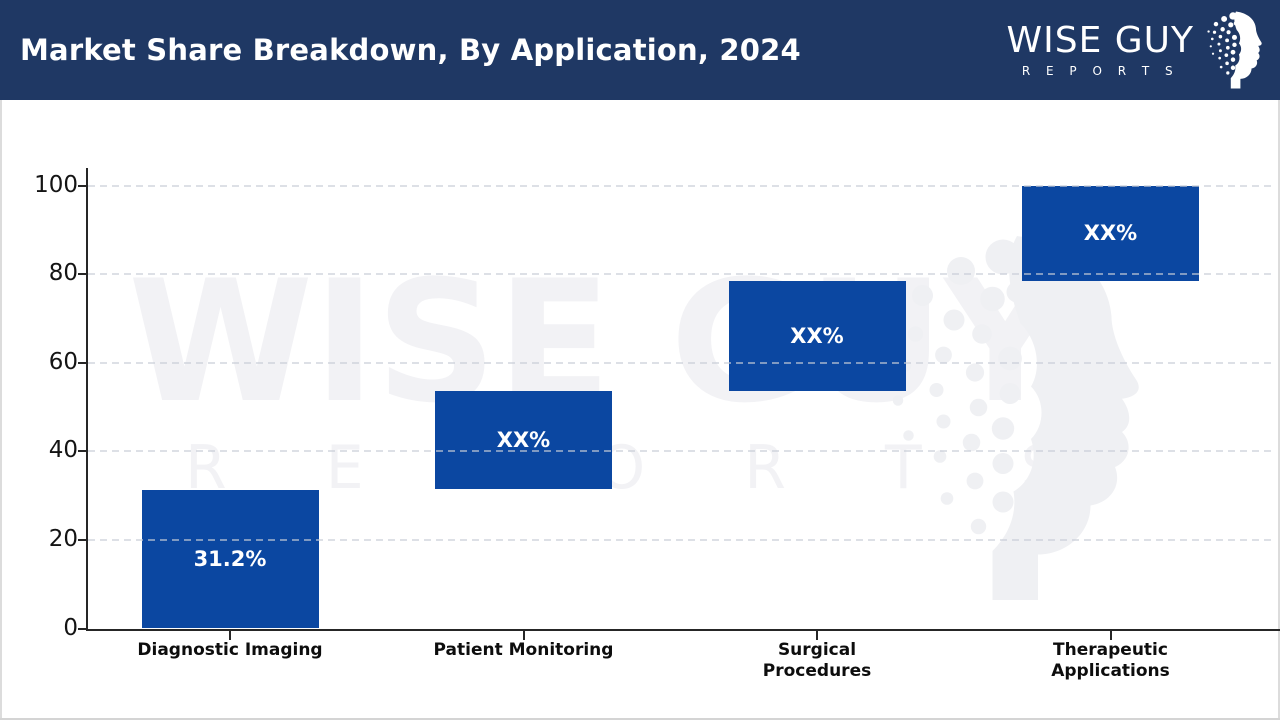 The height and width of the screenshot is (720, 1280). I want to click on y-tick-label: 80, so click(63, 273).